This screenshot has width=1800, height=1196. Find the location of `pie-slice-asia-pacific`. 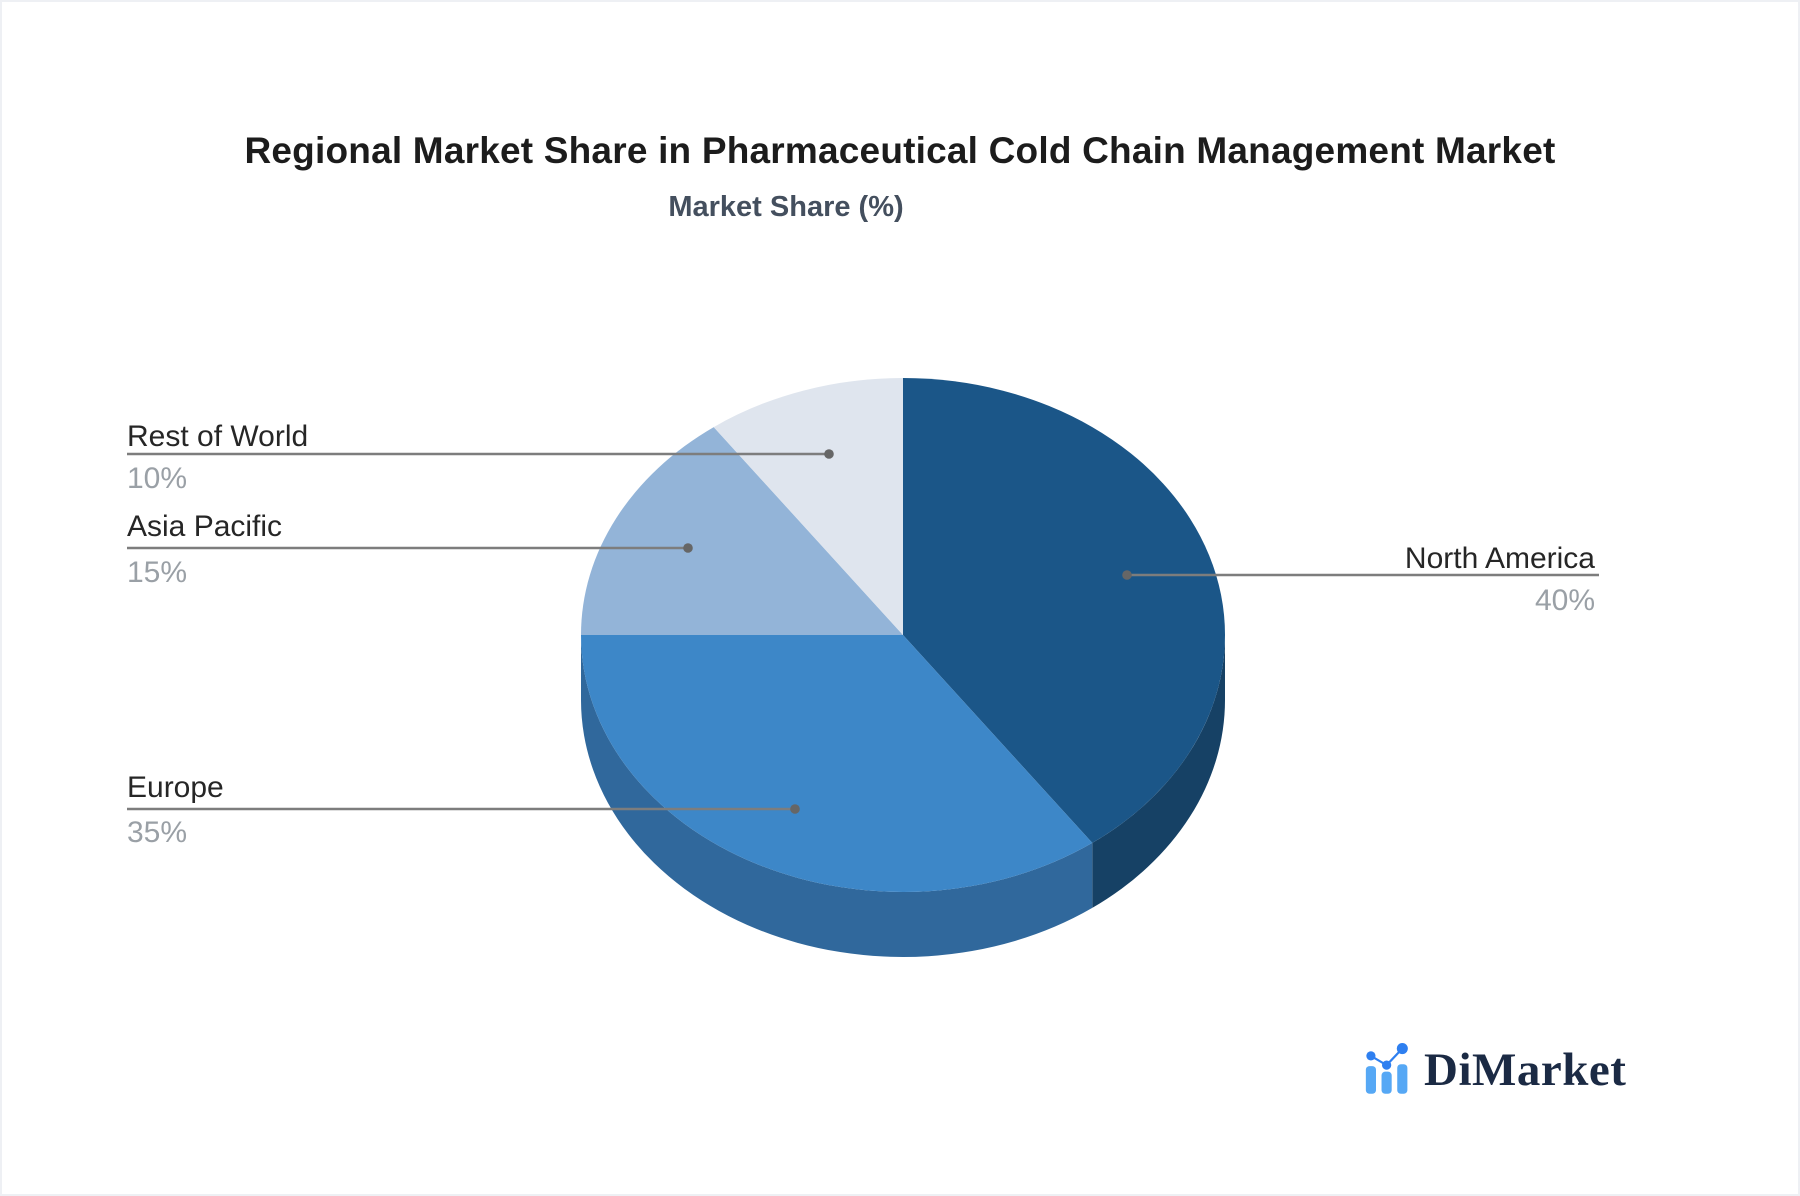

pie-slice-asia-pacific is located at coordinates (742, 531).